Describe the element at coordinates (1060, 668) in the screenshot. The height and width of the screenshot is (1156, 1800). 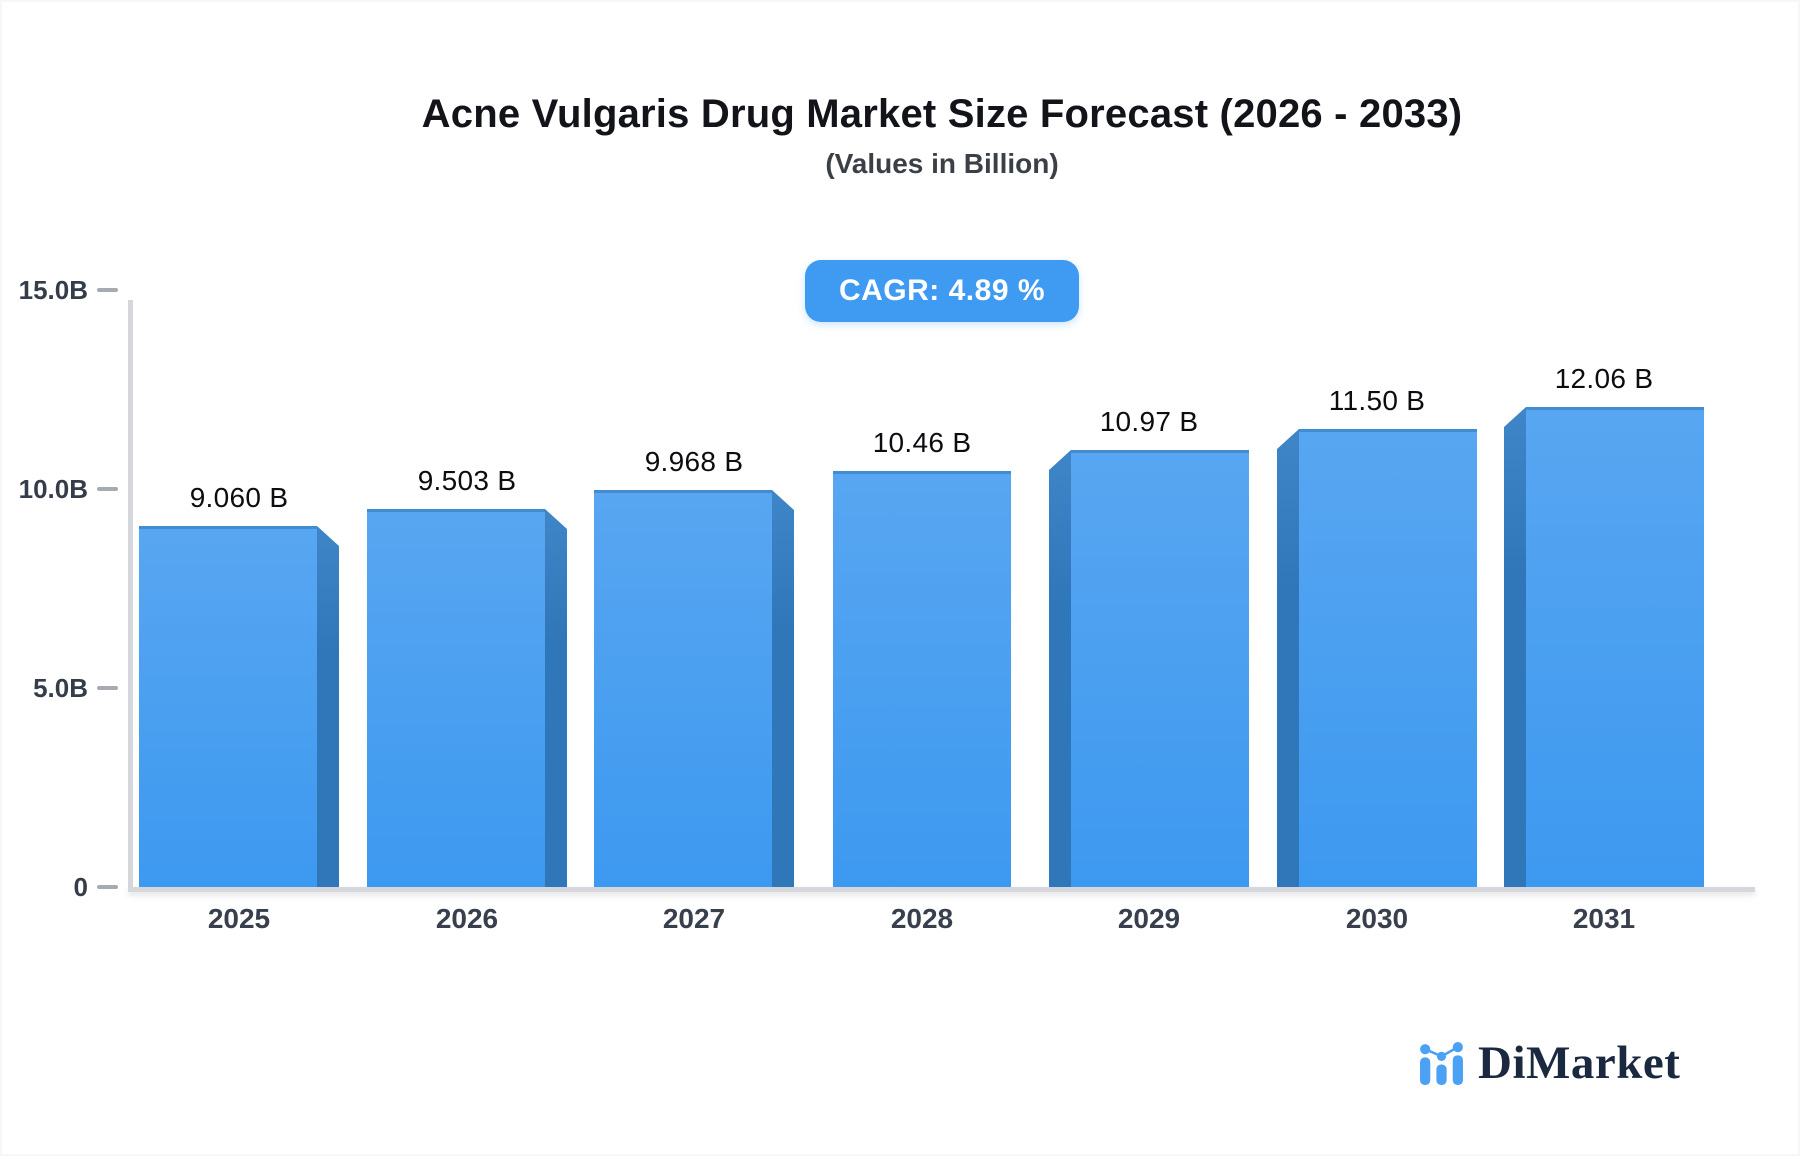
I see `bar-side-2029` at that location.